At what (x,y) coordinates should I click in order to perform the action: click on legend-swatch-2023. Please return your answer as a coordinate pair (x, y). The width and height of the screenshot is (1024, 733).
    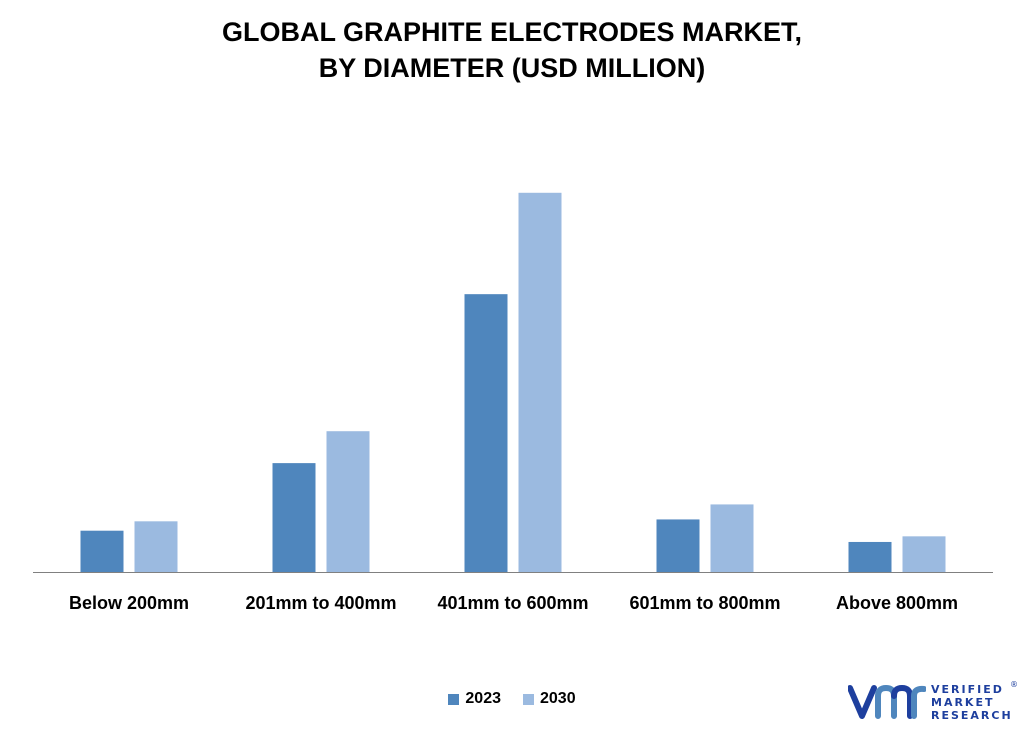
    Looking at the image, I should click on (454, 699).